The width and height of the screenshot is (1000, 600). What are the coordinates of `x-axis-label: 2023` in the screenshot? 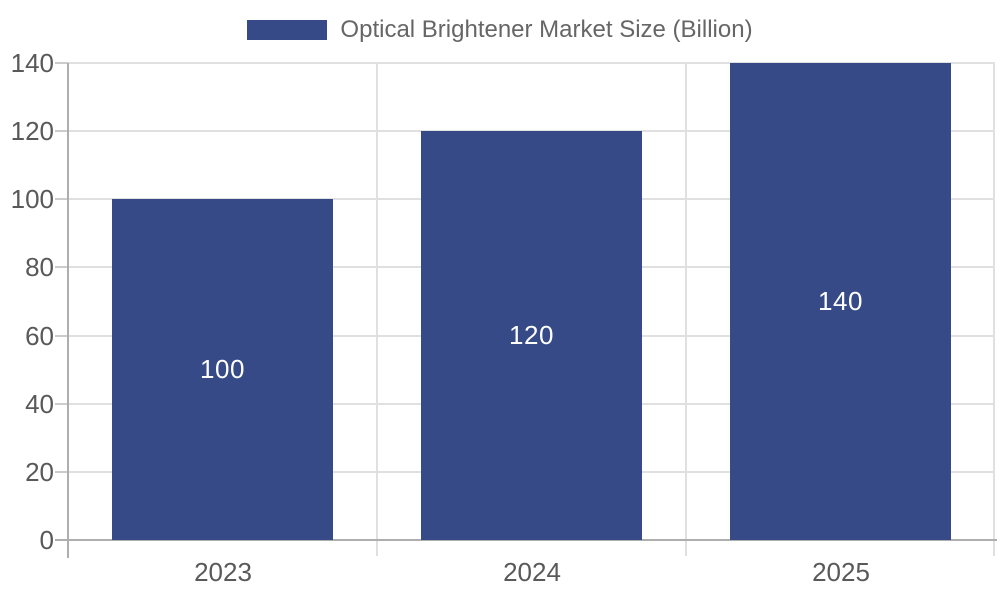 It's located at (223, 572).